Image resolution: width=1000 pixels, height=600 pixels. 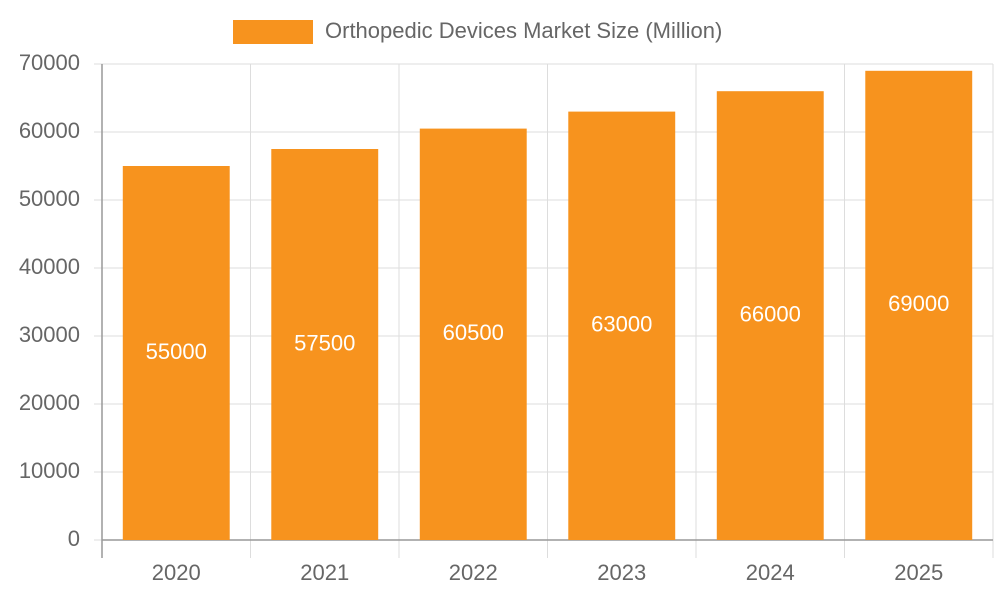 What do you see at coordinates (49, 334) in the screenshot?
I see `y-tick-label: 30000` at bounding box center [49, 334].